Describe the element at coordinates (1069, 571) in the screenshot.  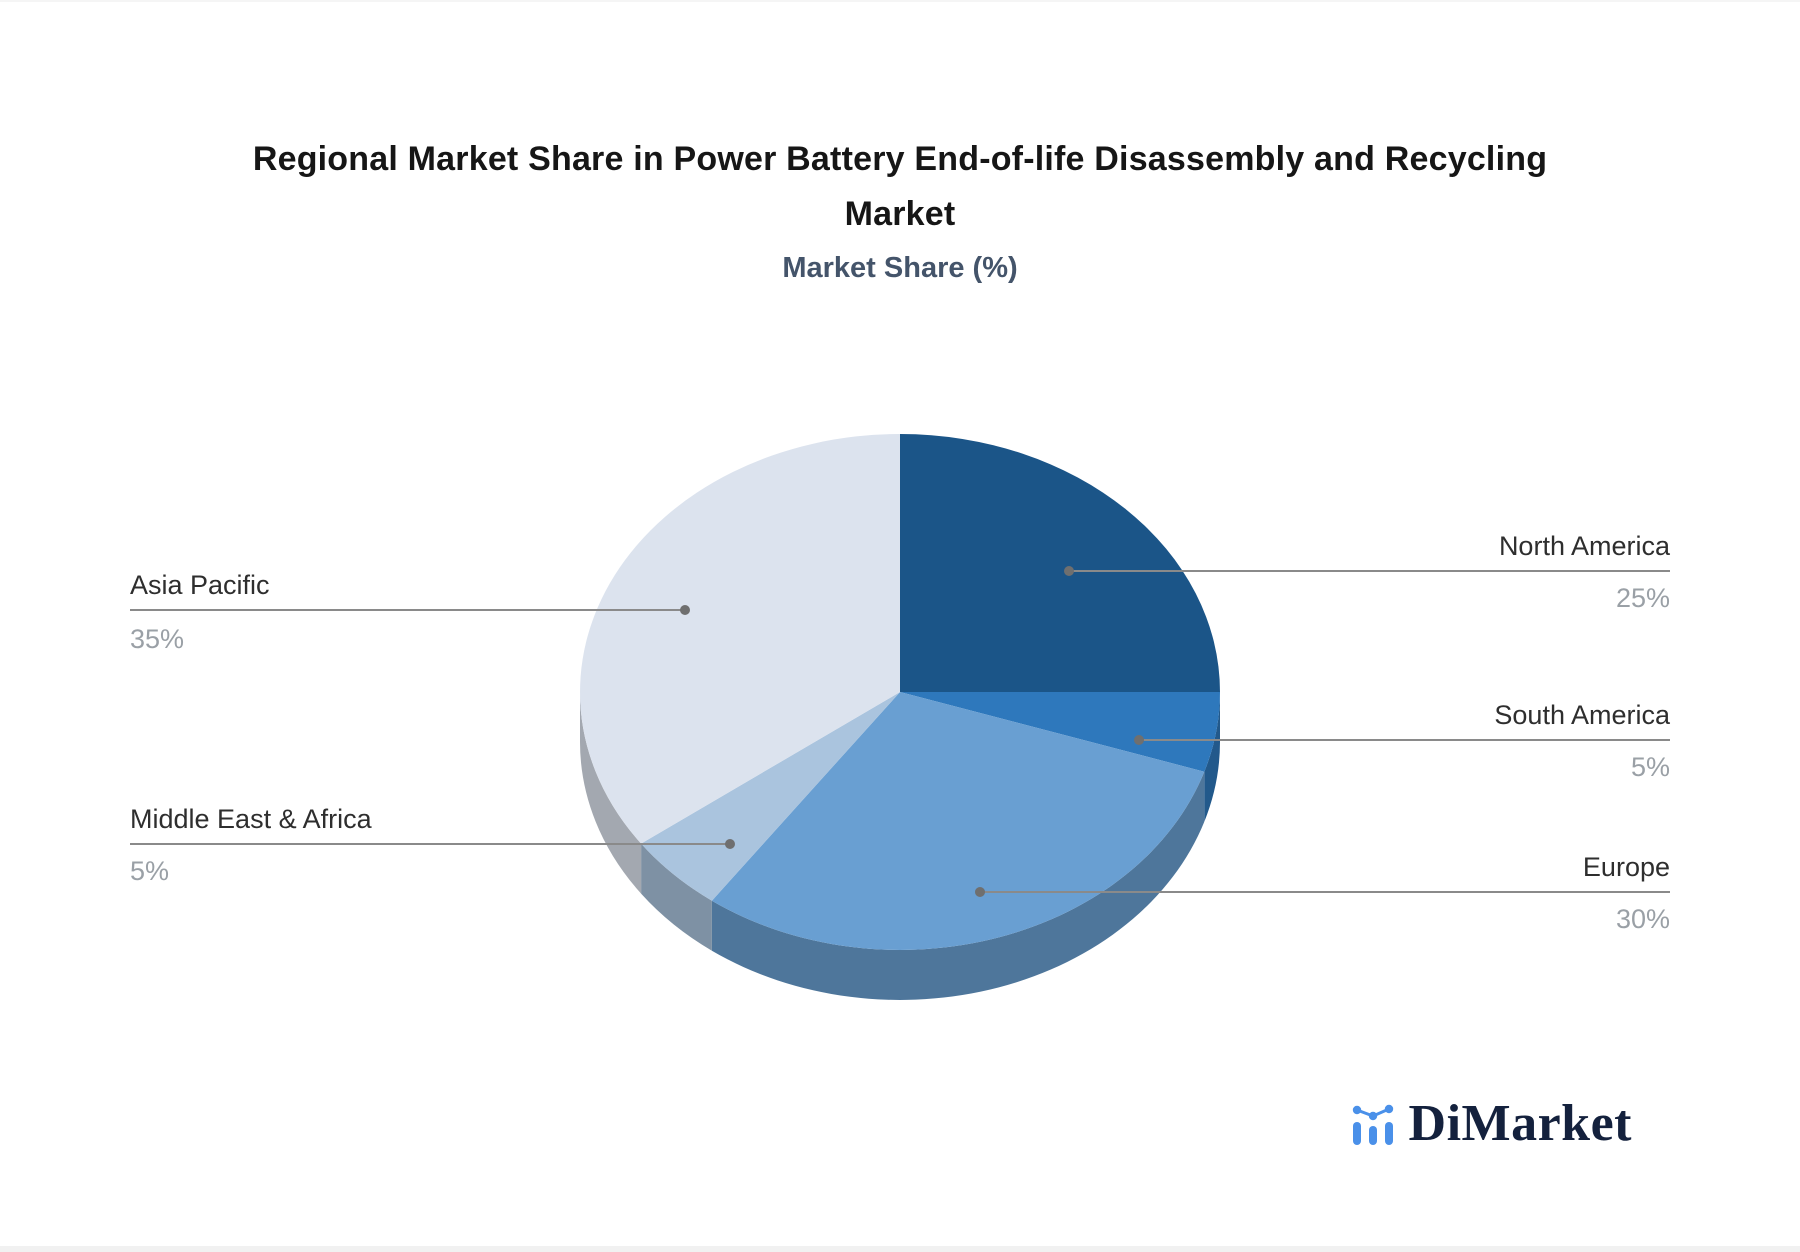
I see `leader-dot-north-america` at that location.